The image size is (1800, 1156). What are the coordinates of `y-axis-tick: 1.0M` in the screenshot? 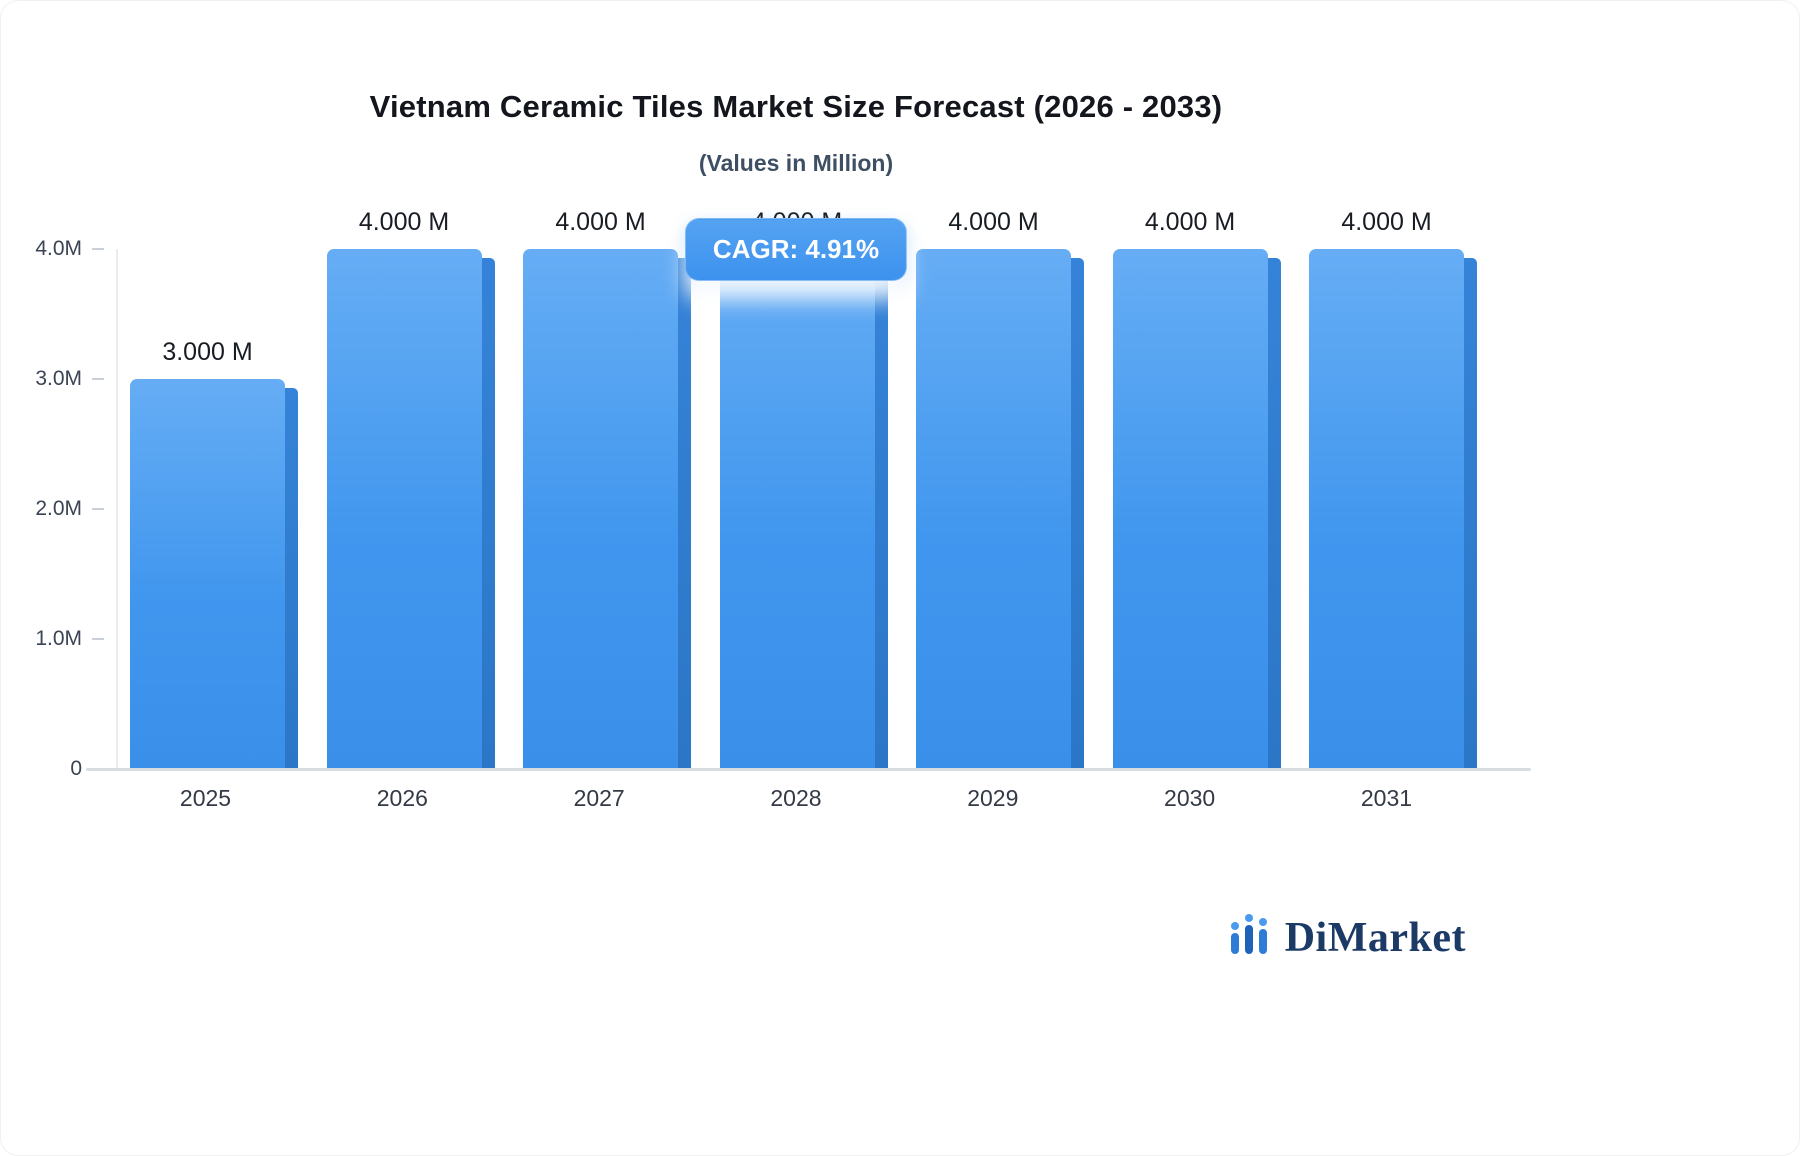 It's located at (64, 639).